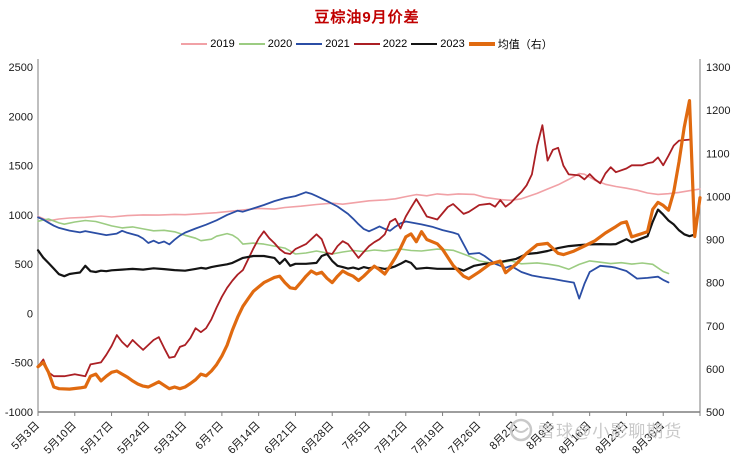 The height and width of the screenshot is (458, 734). What do you see at coordinates (718, 197) in the screenshot?
I see `y-right-tick-label: 1000` at bounding box center [718, 197].